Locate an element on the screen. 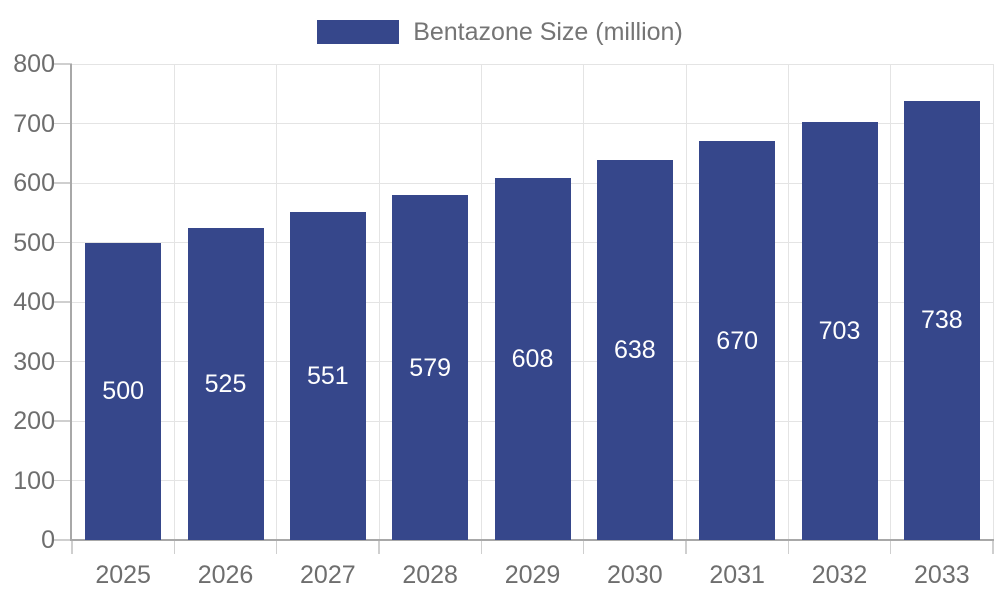 The image size is (1000, 600). bar-value-label: 551 is located at coordinates (327, 376).